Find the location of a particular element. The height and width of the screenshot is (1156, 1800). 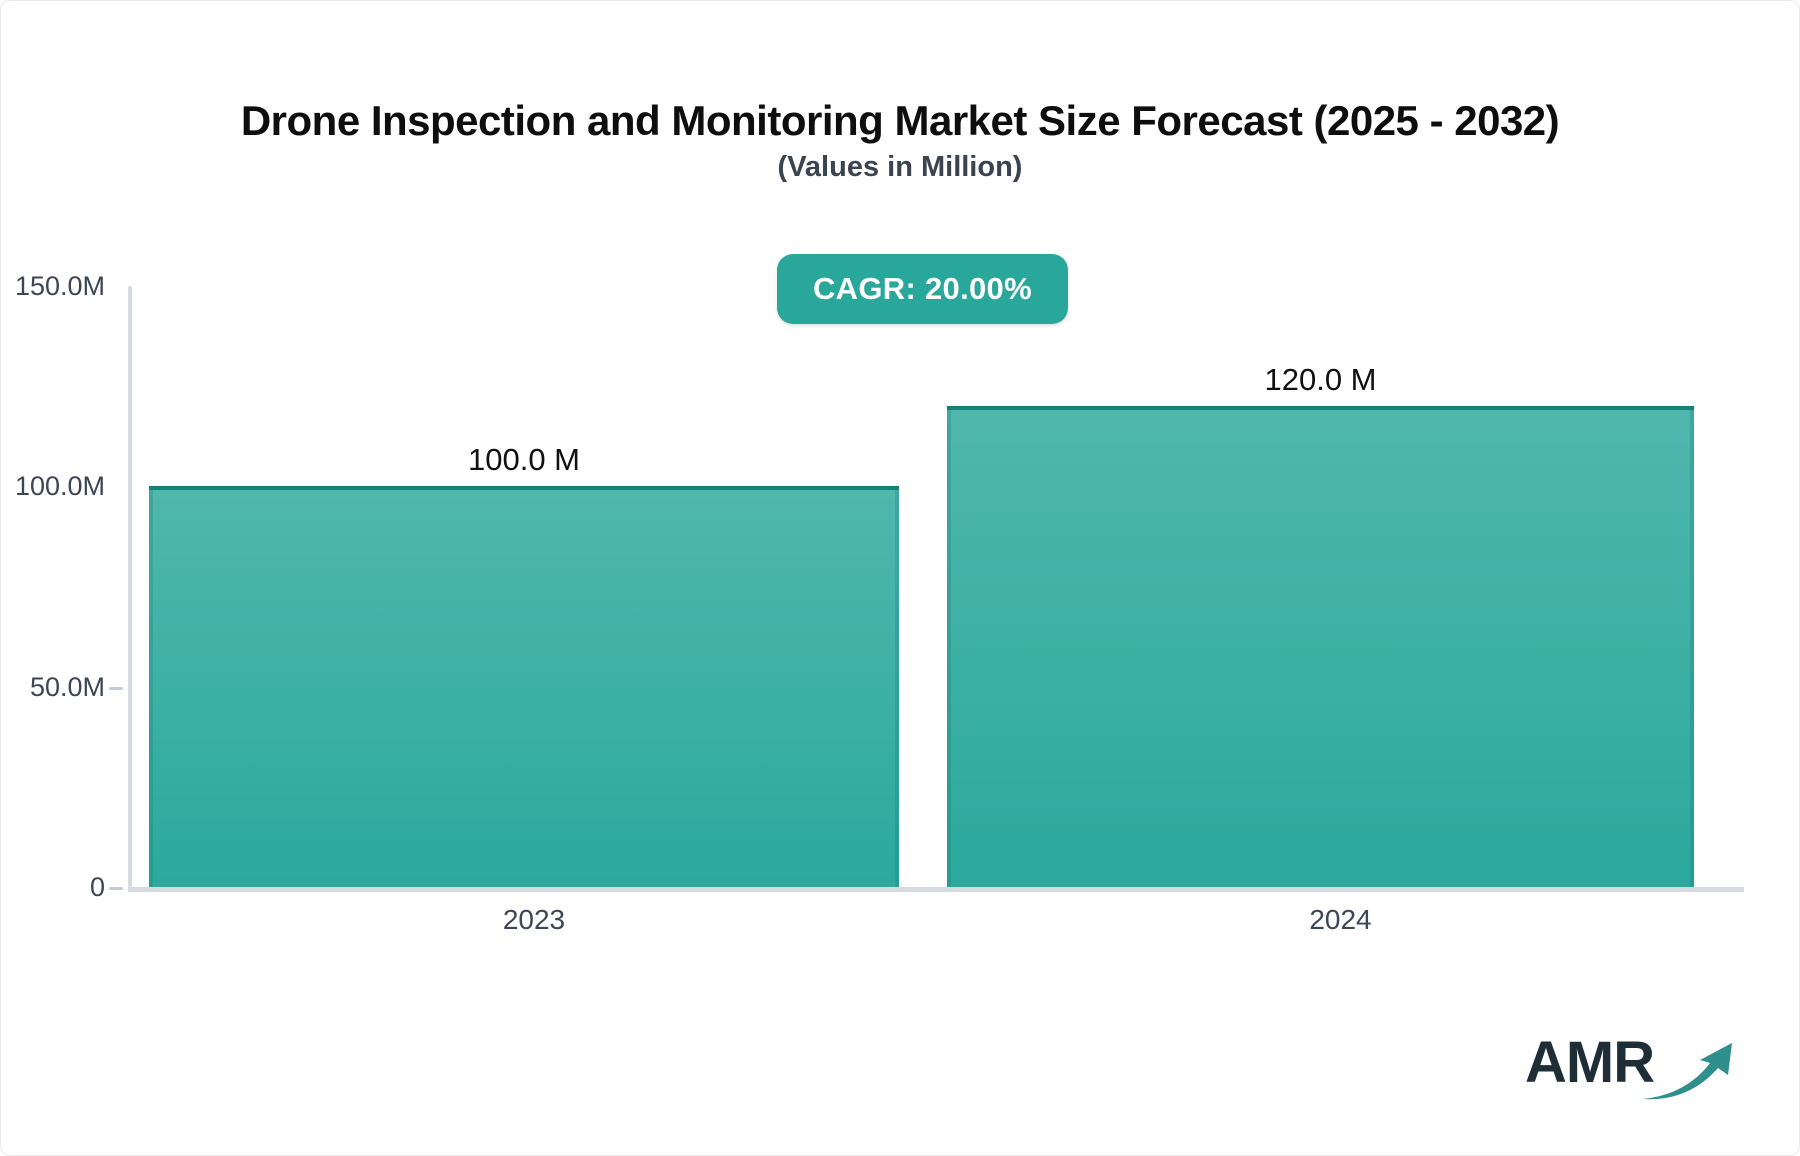

x-axis-label-2024: 2024 is located at coordinates (1340, 919).